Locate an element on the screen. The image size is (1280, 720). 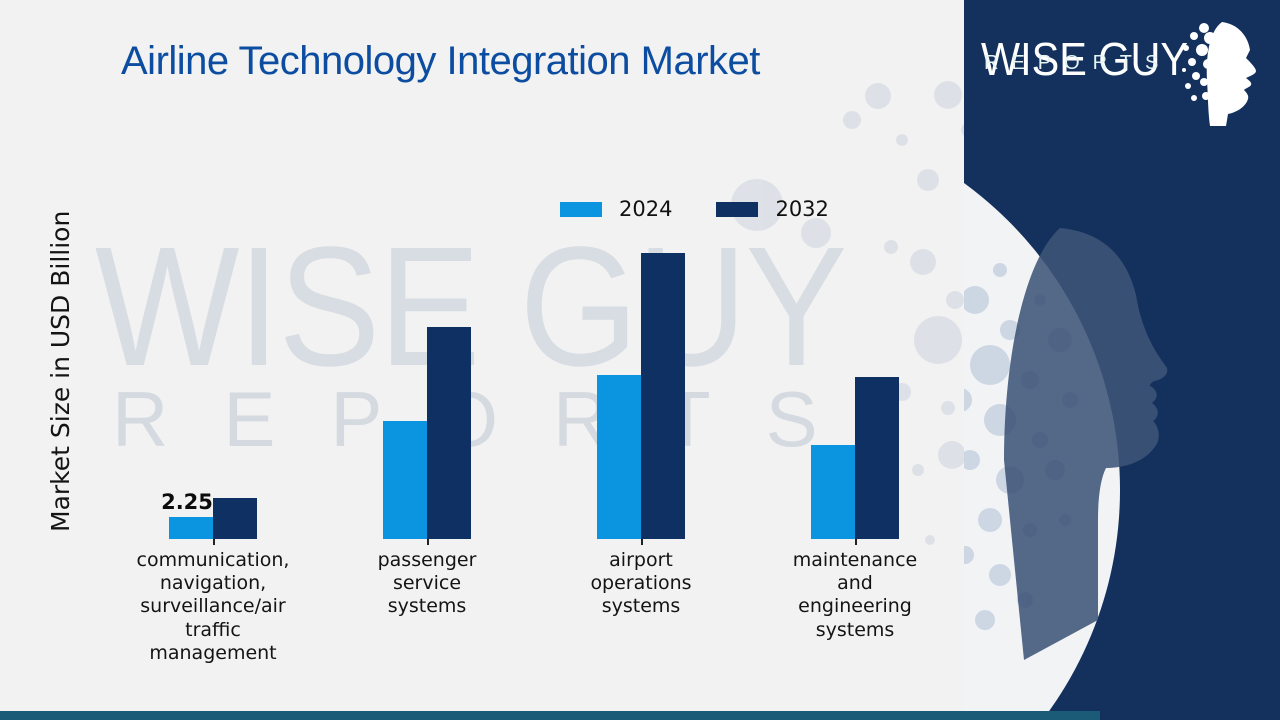
legend-label-2024: 2024 is located at coordinates (646, 209).